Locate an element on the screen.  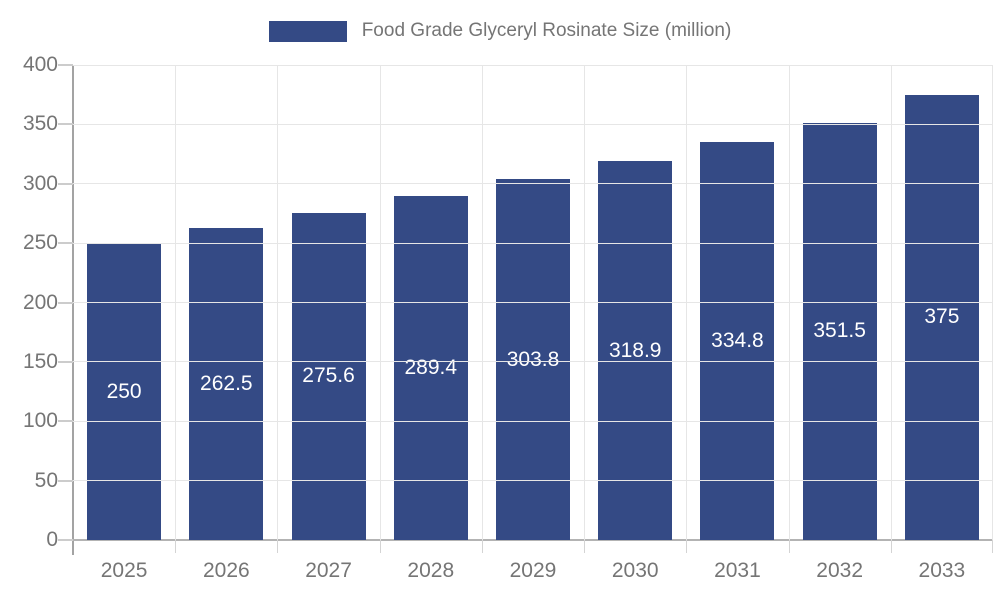
x-tick-label: 2032 is located at coordinates (840, 570).